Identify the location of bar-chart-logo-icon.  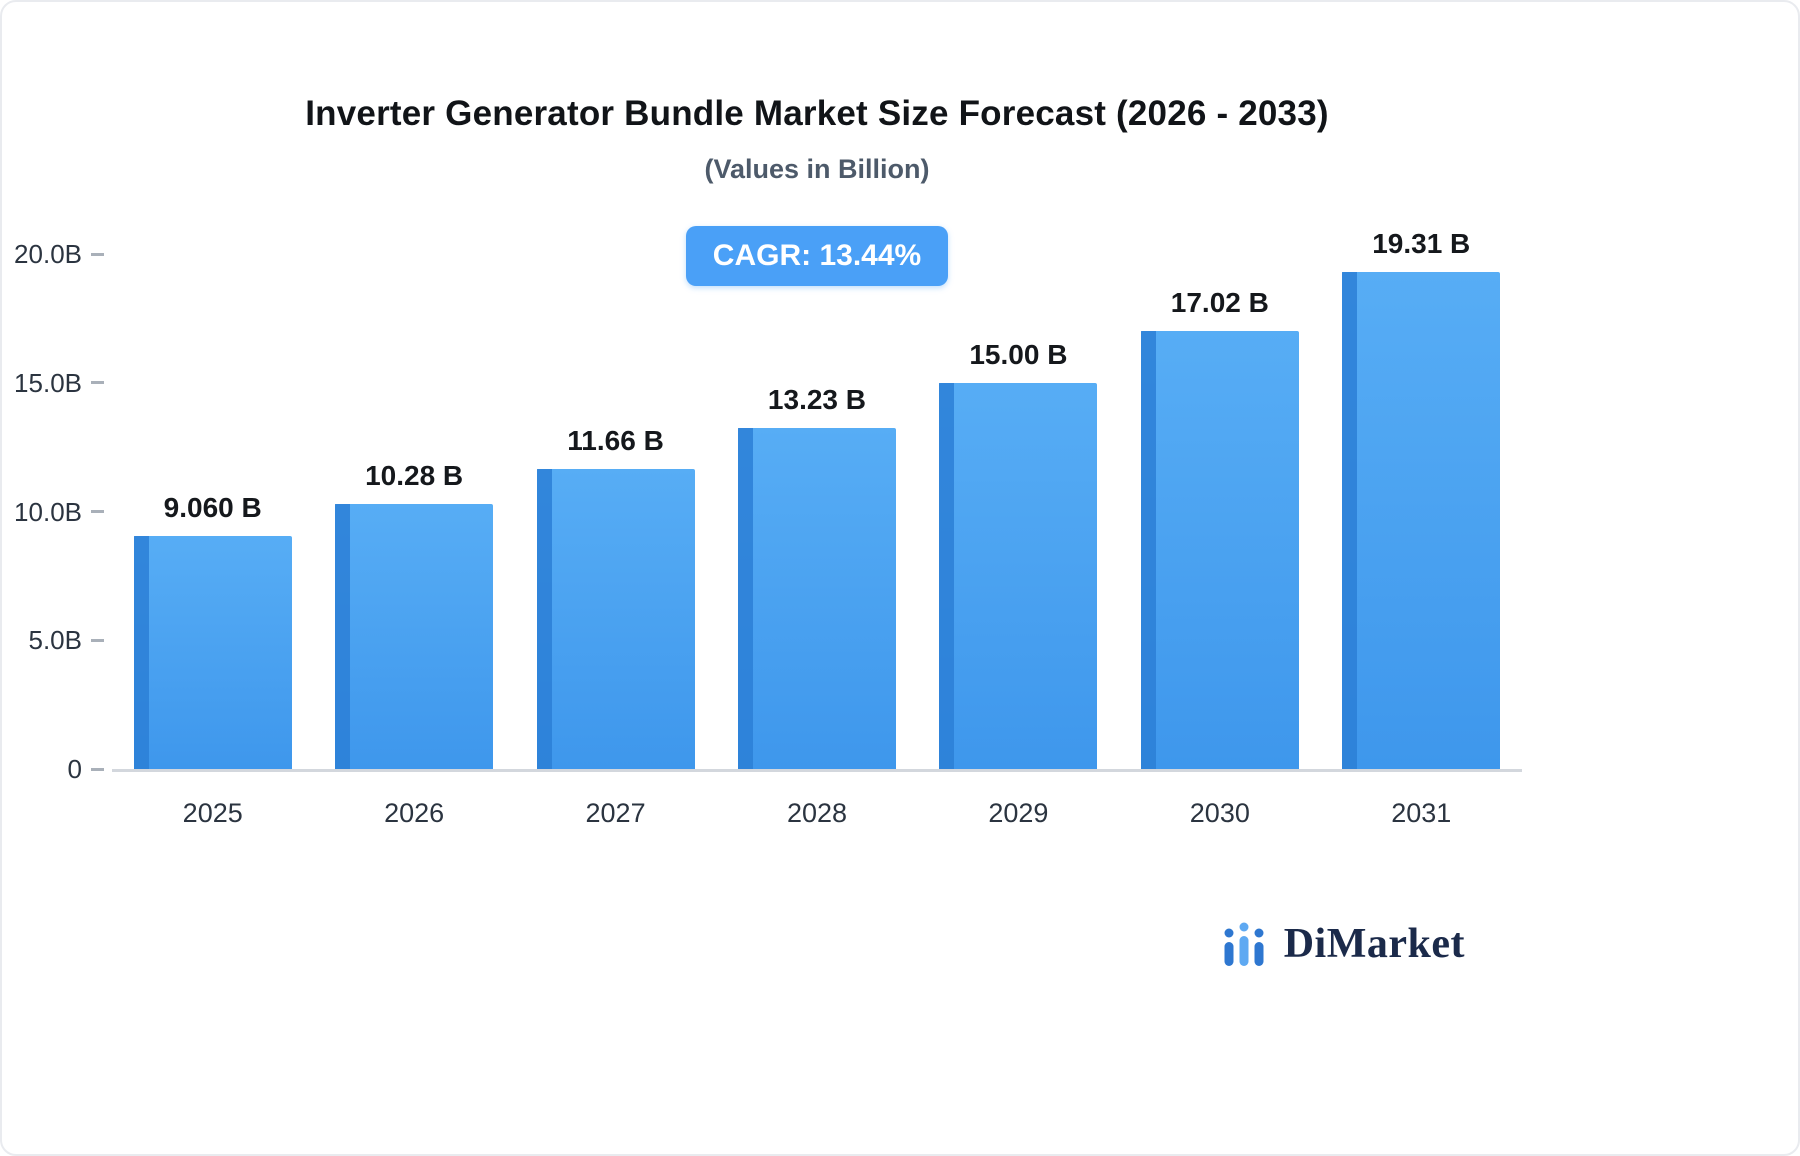
(1244, 944).